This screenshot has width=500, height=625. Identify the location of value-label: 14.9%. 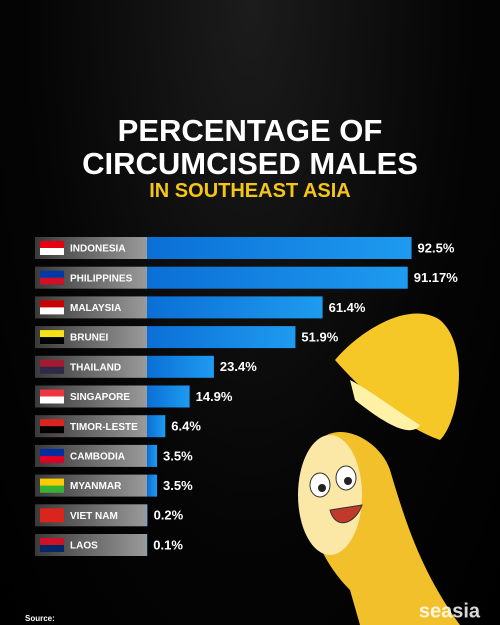
(214, 396).